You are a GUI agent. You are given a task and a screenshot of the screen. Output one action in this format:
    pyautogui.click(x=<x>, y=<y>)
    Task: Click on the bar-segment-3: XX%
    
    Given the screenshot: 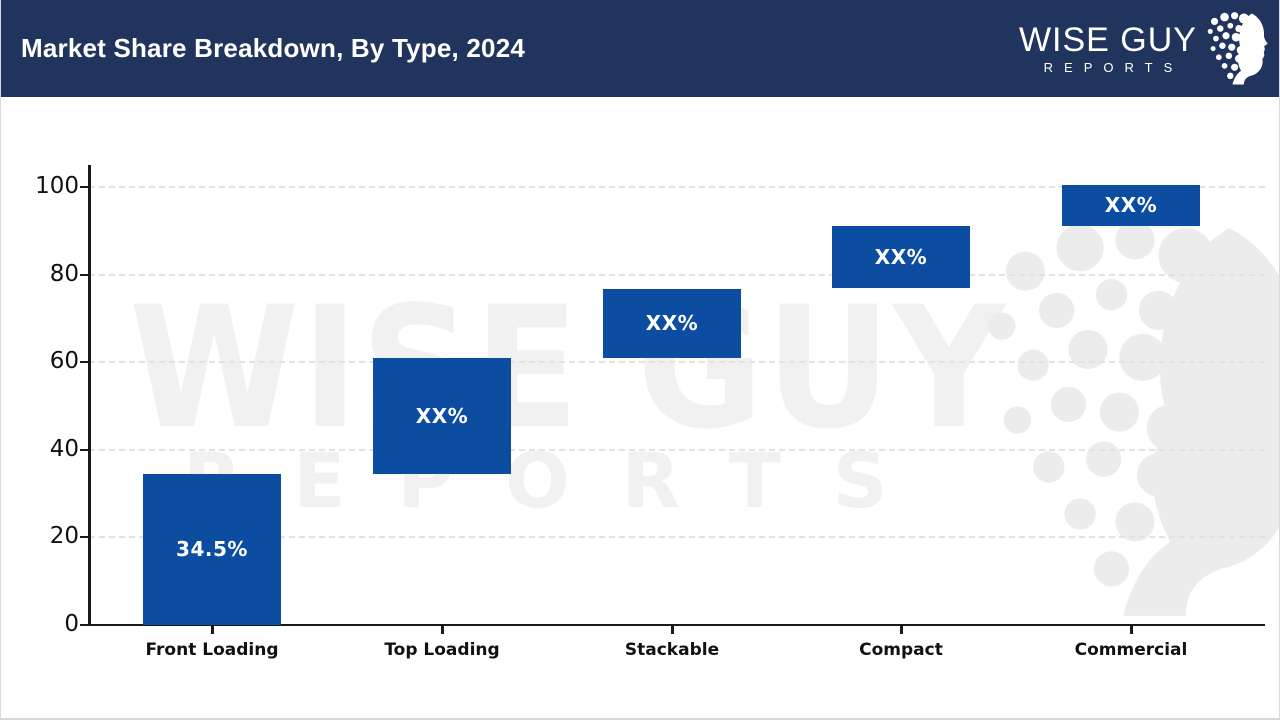 What is the action you would take?
    pyautogui.click(x=901, y=256)
    